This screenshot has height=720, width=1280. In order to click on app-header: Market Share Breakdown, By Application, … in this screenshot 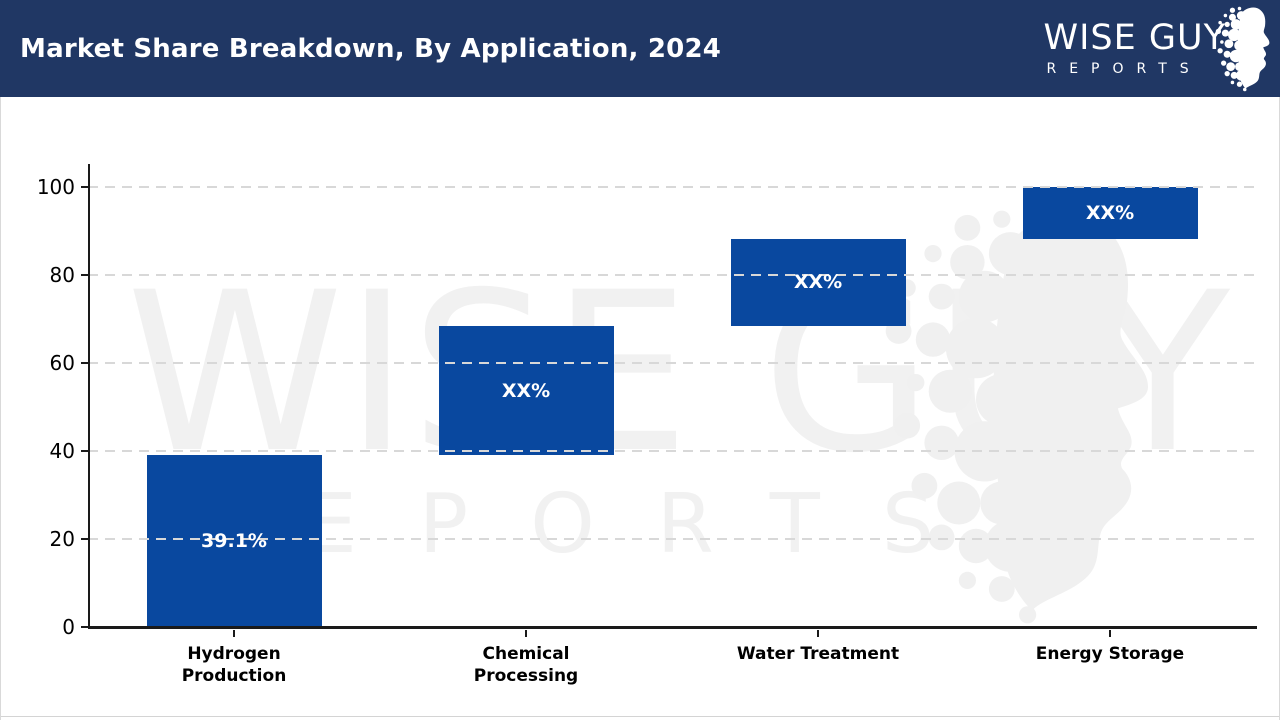, I will do `click(640, 48)`.